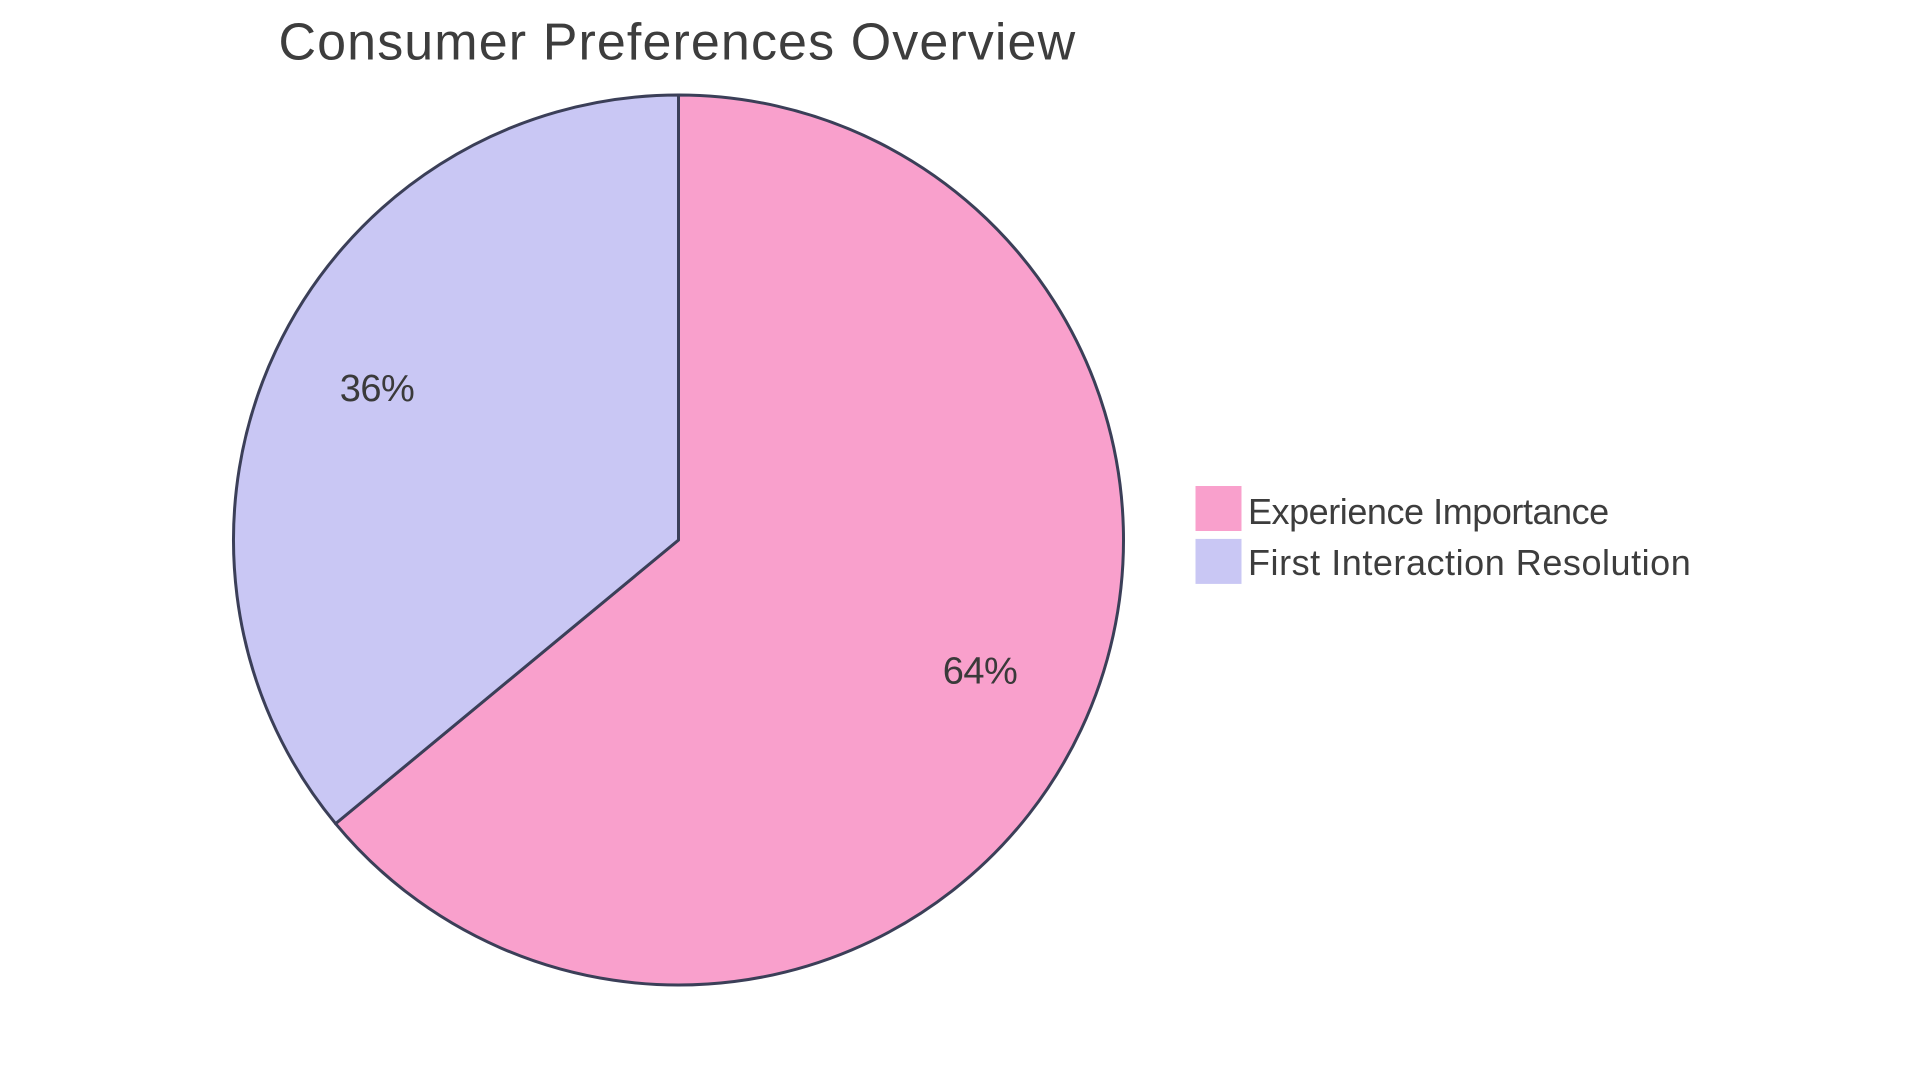 The width and height of the screenshot is (1920, 1083). I want to click on svg-text: 64%, so click(980, 672).